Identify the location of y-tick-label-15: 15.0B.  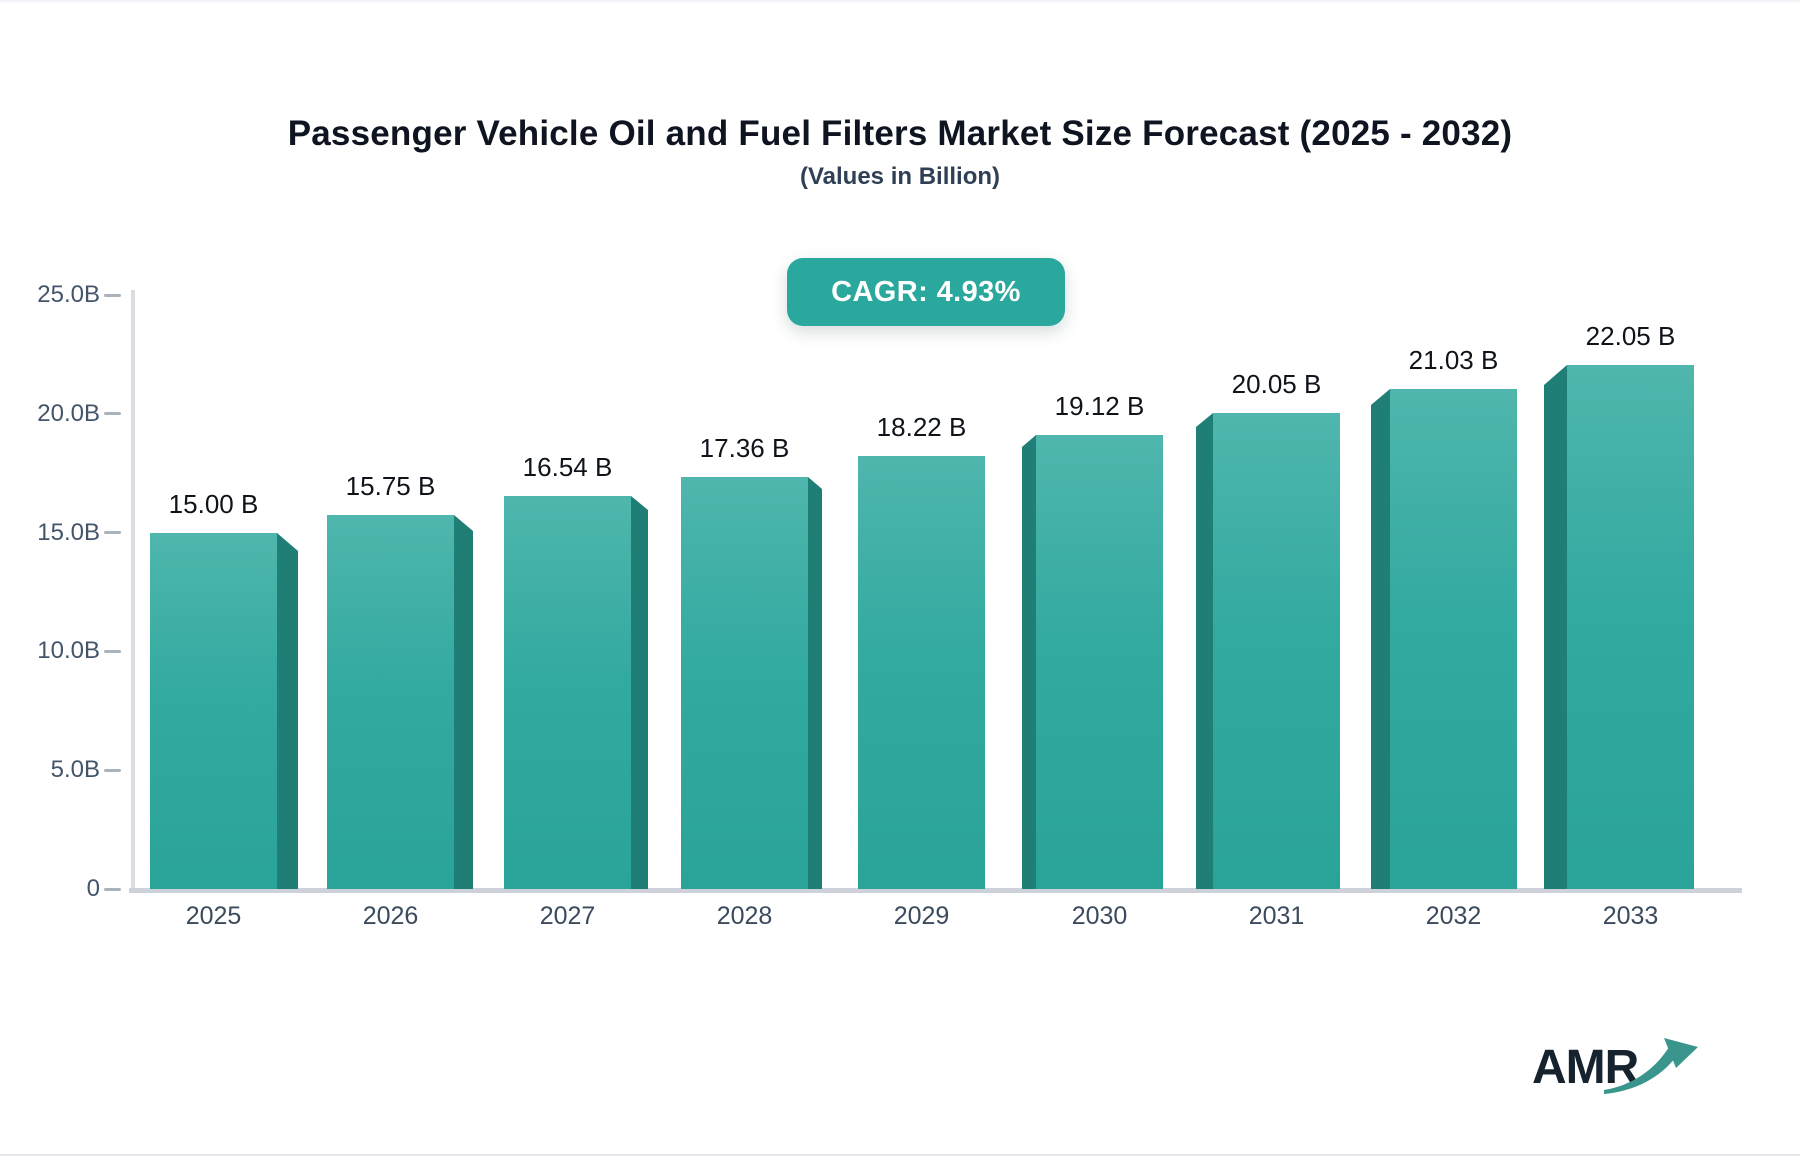
(68, 532).